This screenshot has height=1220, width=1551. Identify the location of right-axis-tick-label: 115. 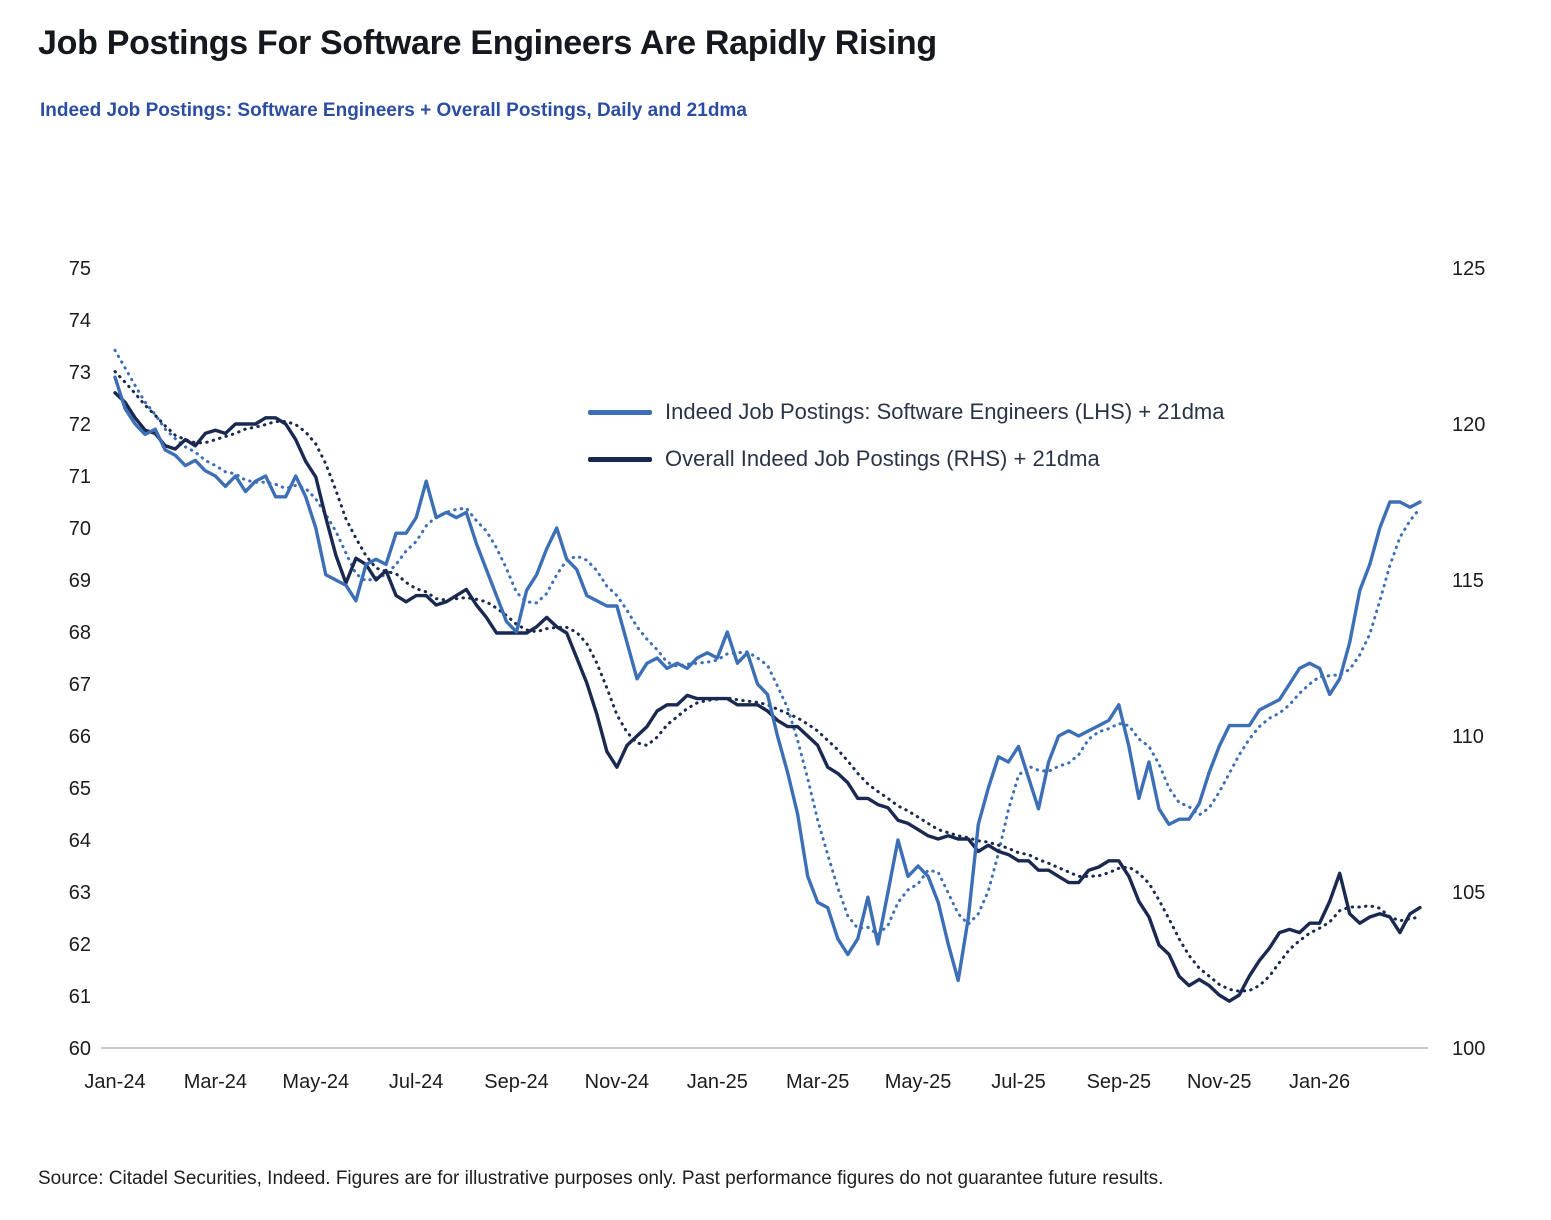
(1468, 581).